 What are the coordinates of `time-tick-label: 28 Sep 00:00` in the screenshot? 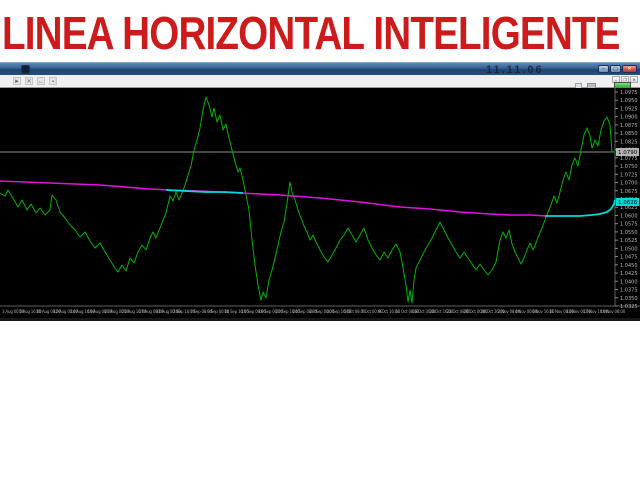 It's located at (322, 311).